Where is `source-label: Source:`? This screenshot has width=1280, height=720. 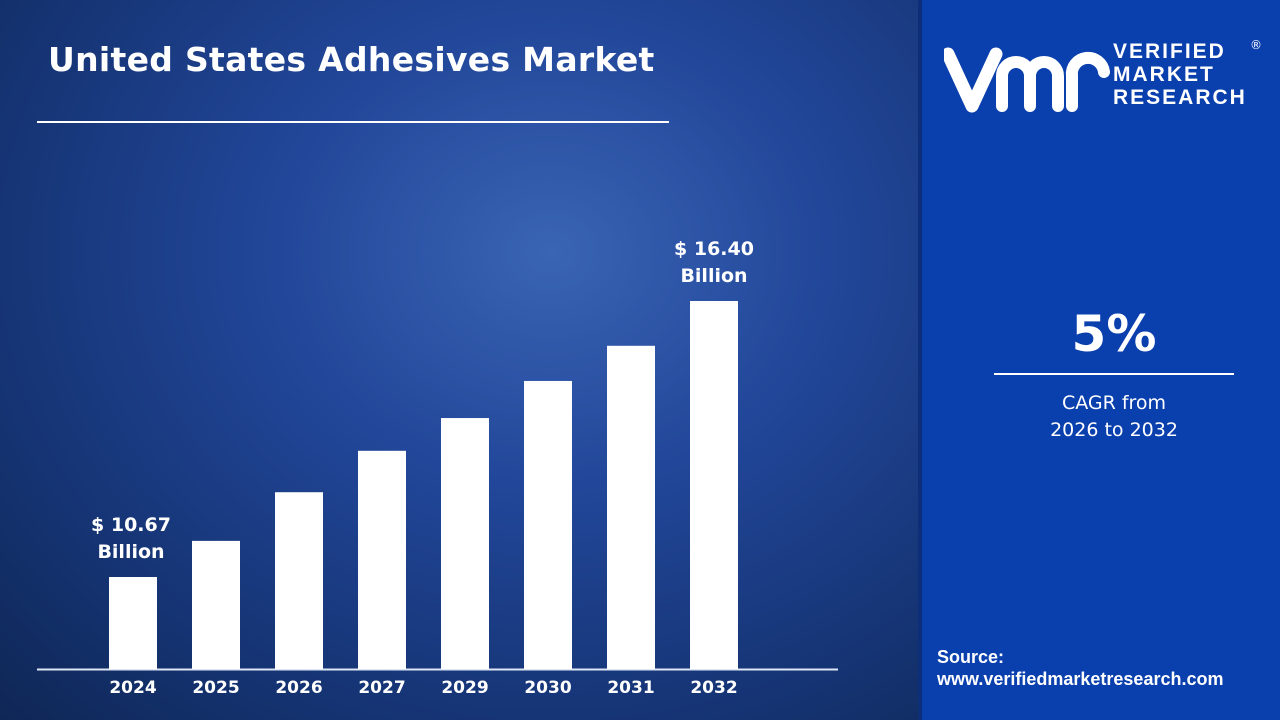
source-label: Source: is located at coordinates (971, 657).